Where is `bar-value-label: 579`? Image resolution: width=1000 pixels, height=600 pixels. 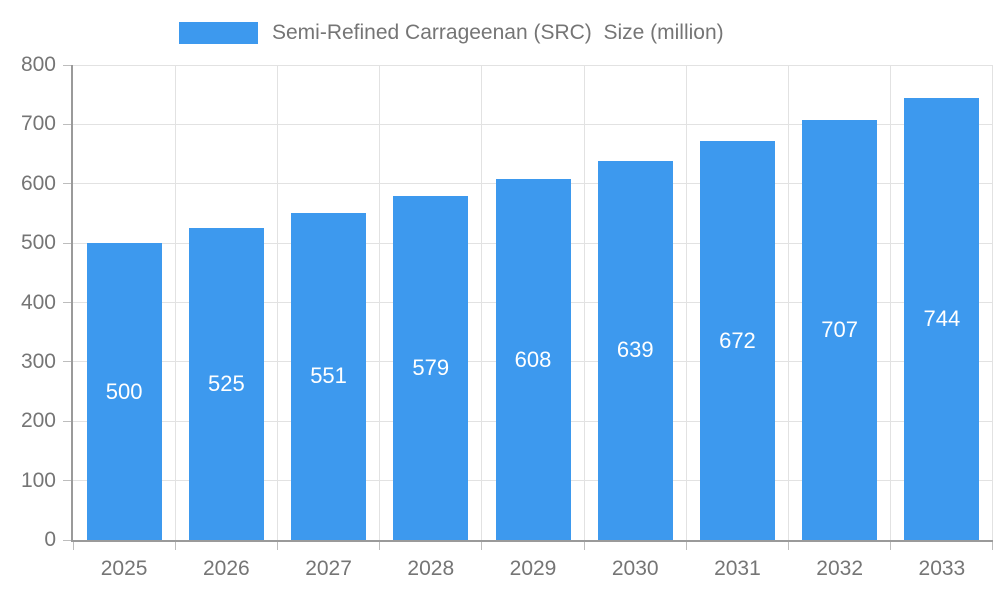
bar-value-label: 579 is located at coordinates (431, 368).